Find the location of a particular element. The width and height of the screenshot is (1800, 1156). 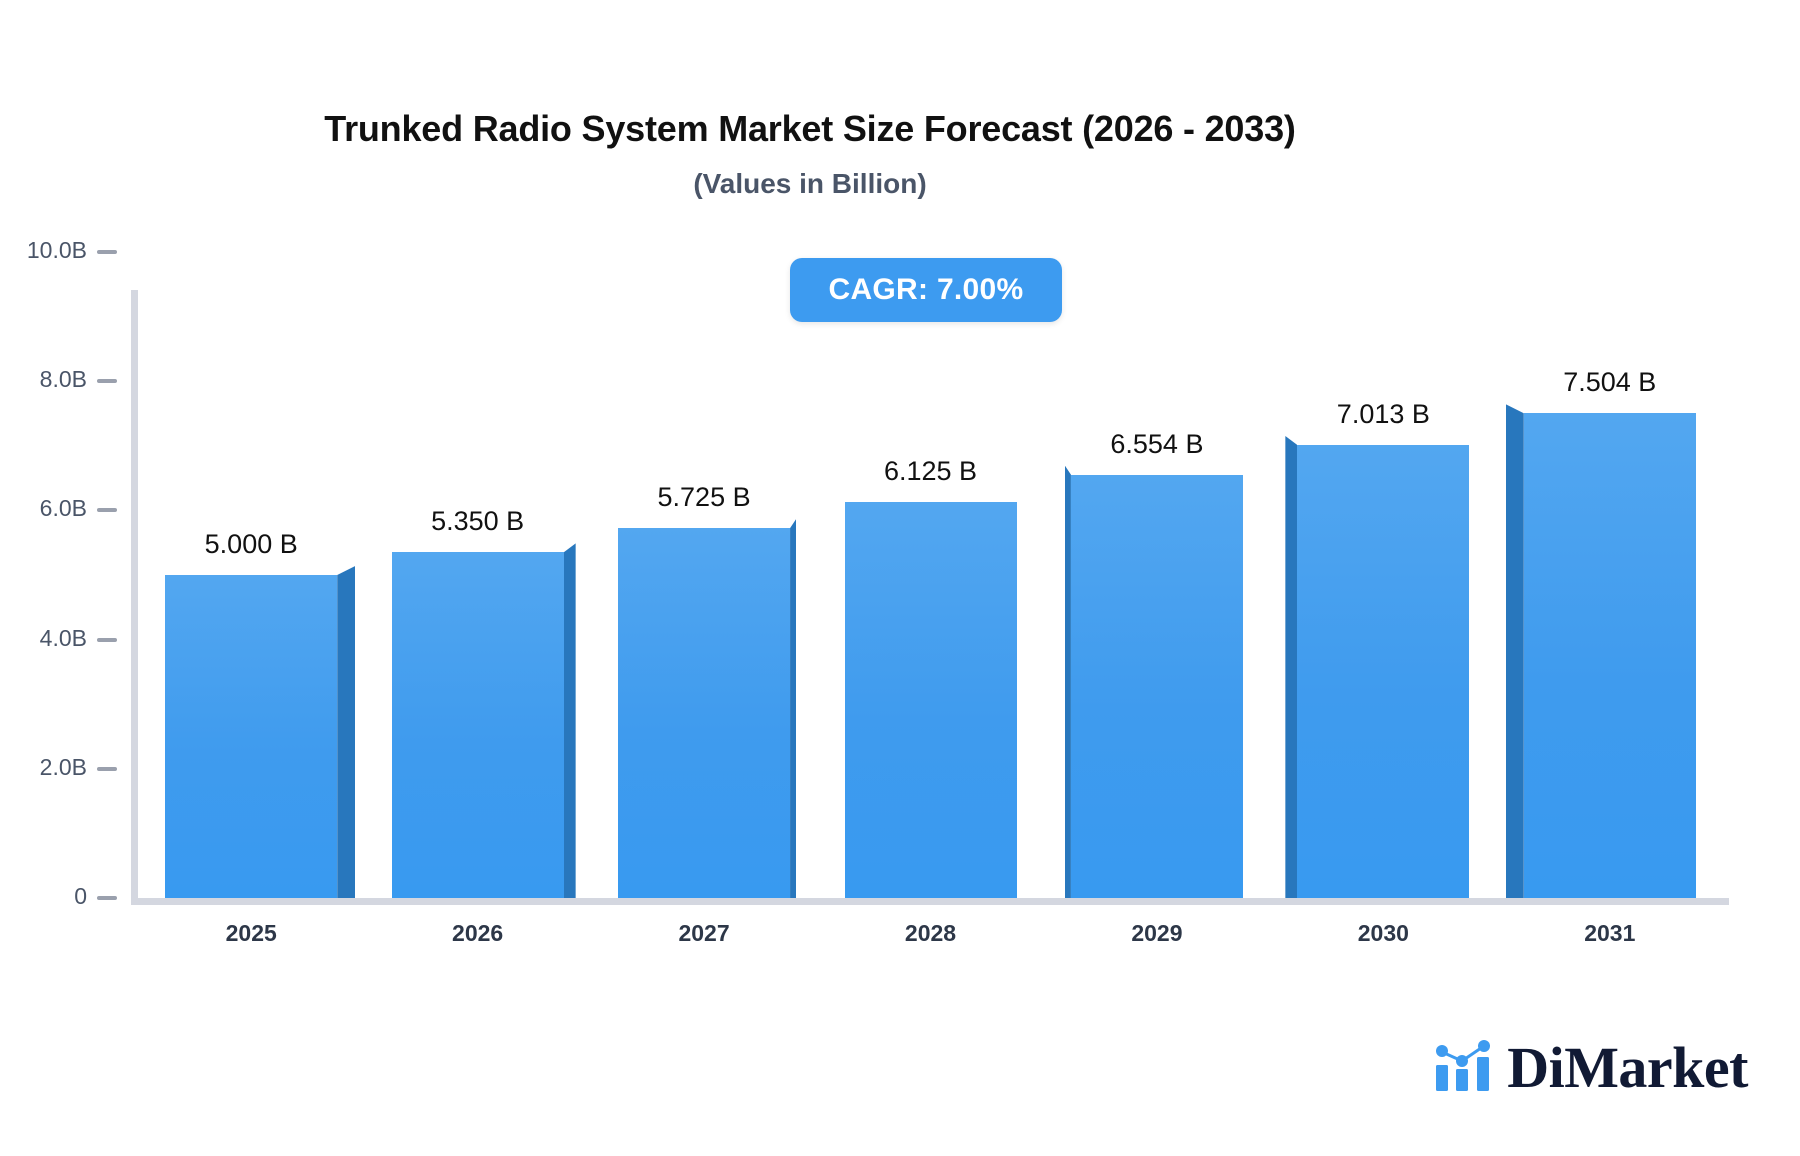

x-axis-tick-label: 2028 is located at coordinates (930, 932).